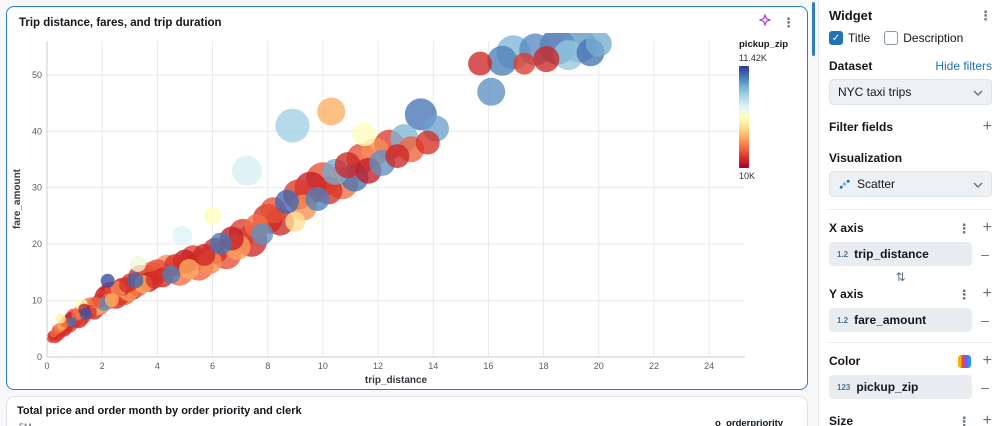 The image size is (1000, 426). I want to click on color-palette-icon, so click(964, 361).